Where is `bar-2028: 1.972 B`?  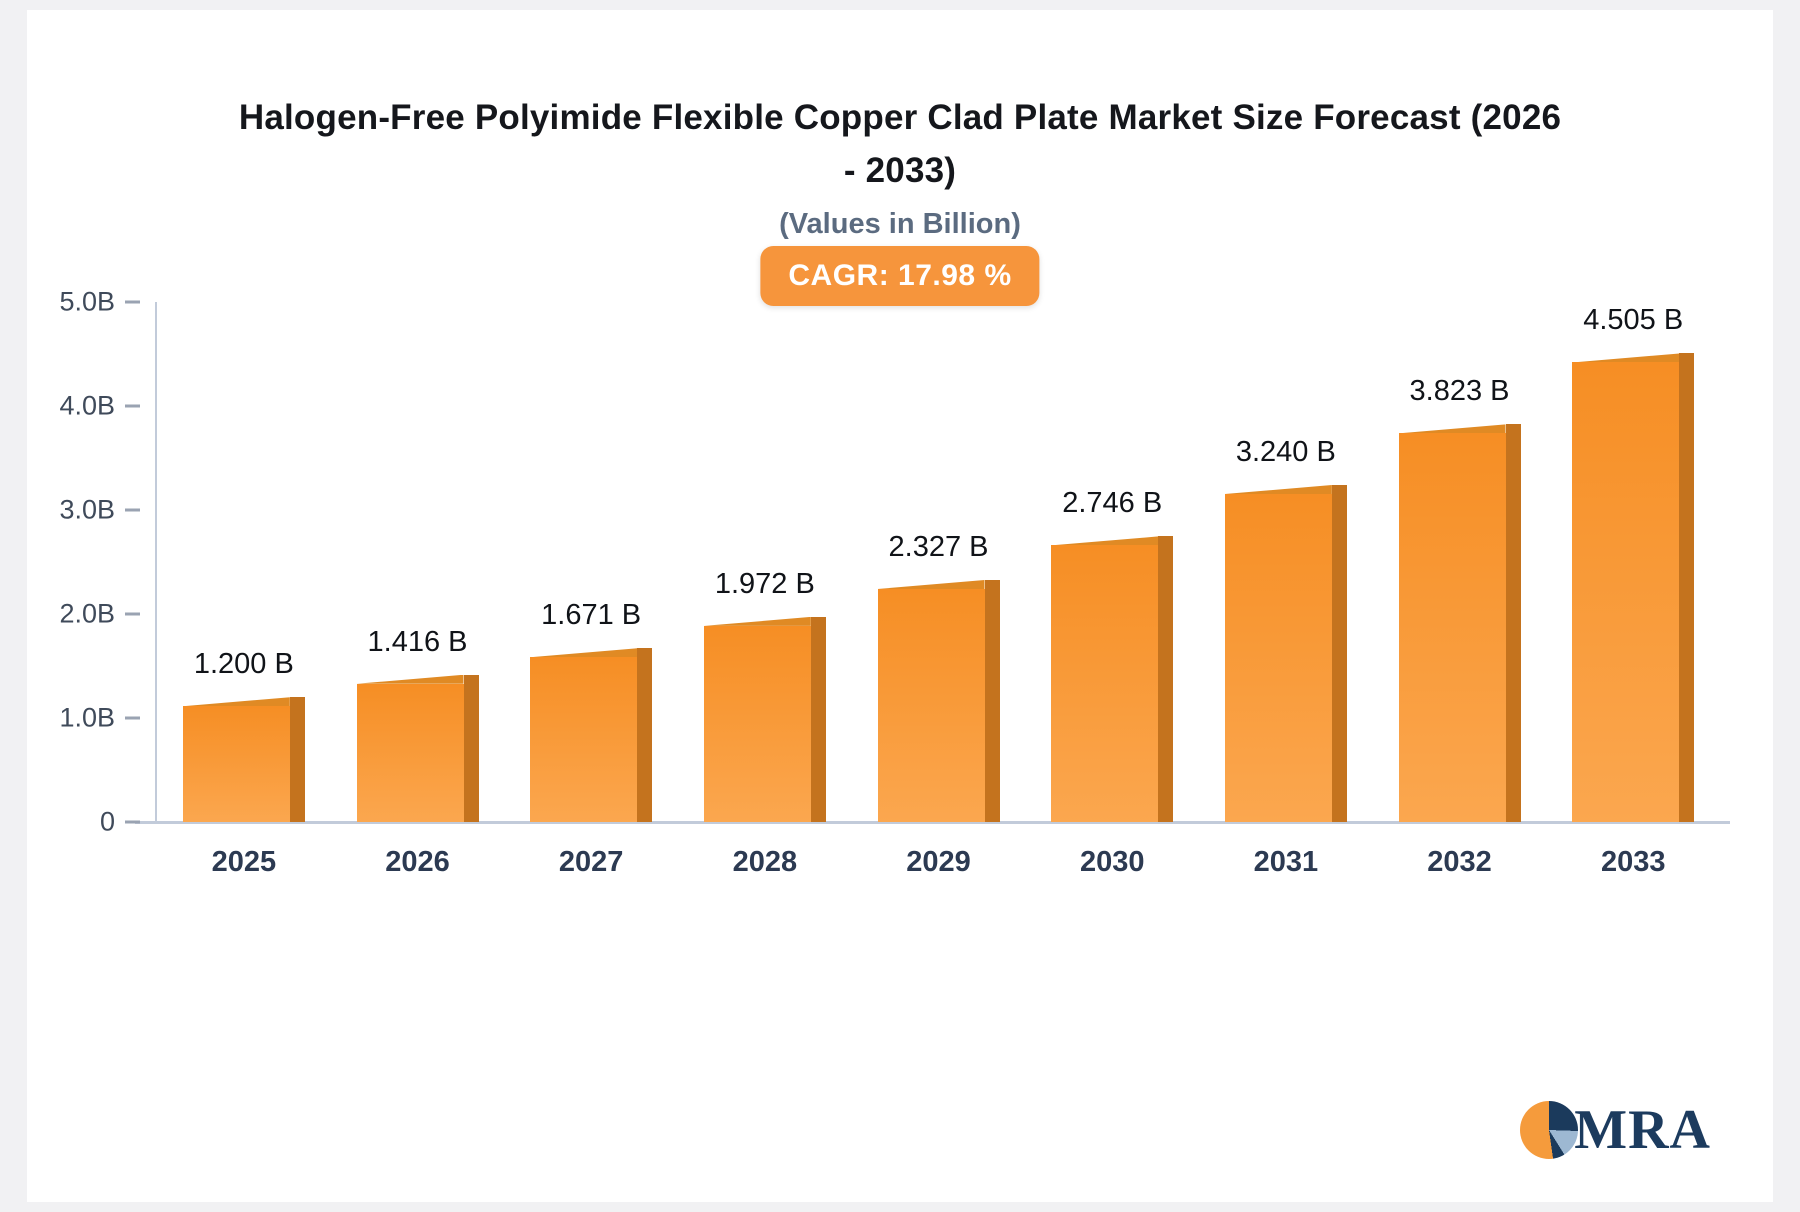 bar-2028: 1.972 B is located at coordinates (764, 695).